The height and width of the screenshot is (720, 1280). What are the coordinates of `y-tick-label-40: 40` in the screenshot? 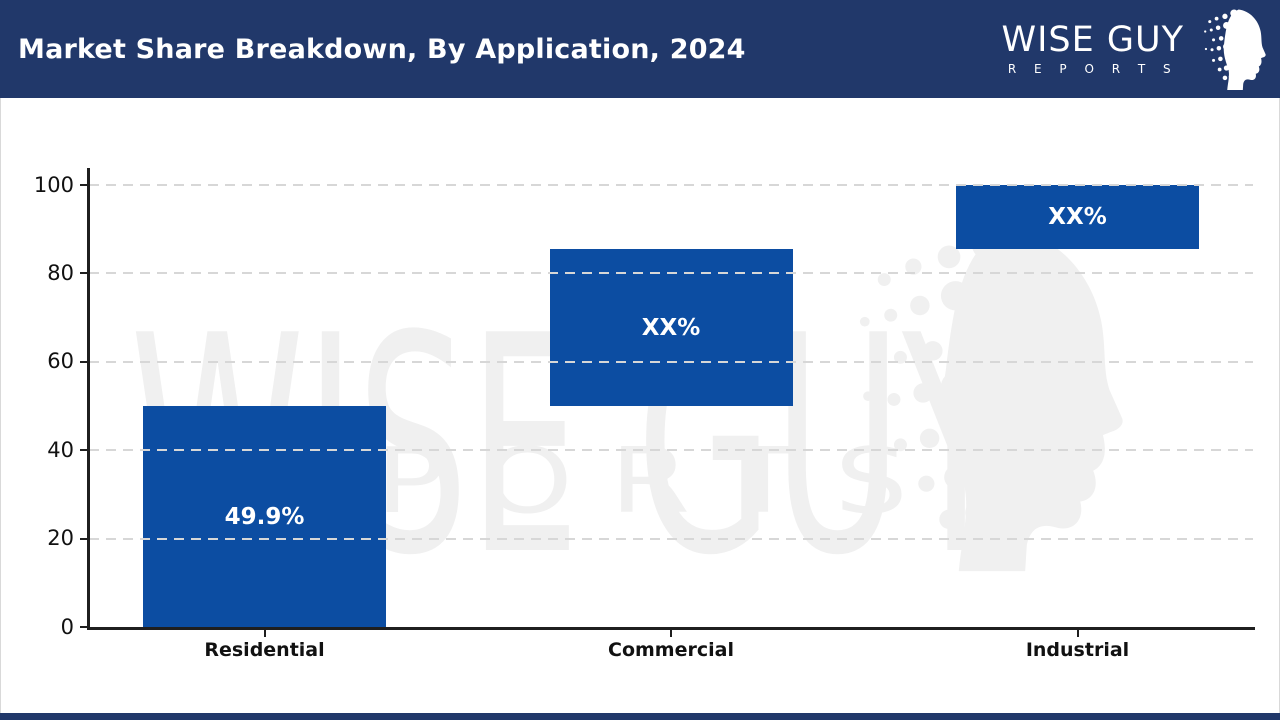 It's located at (60, 449).